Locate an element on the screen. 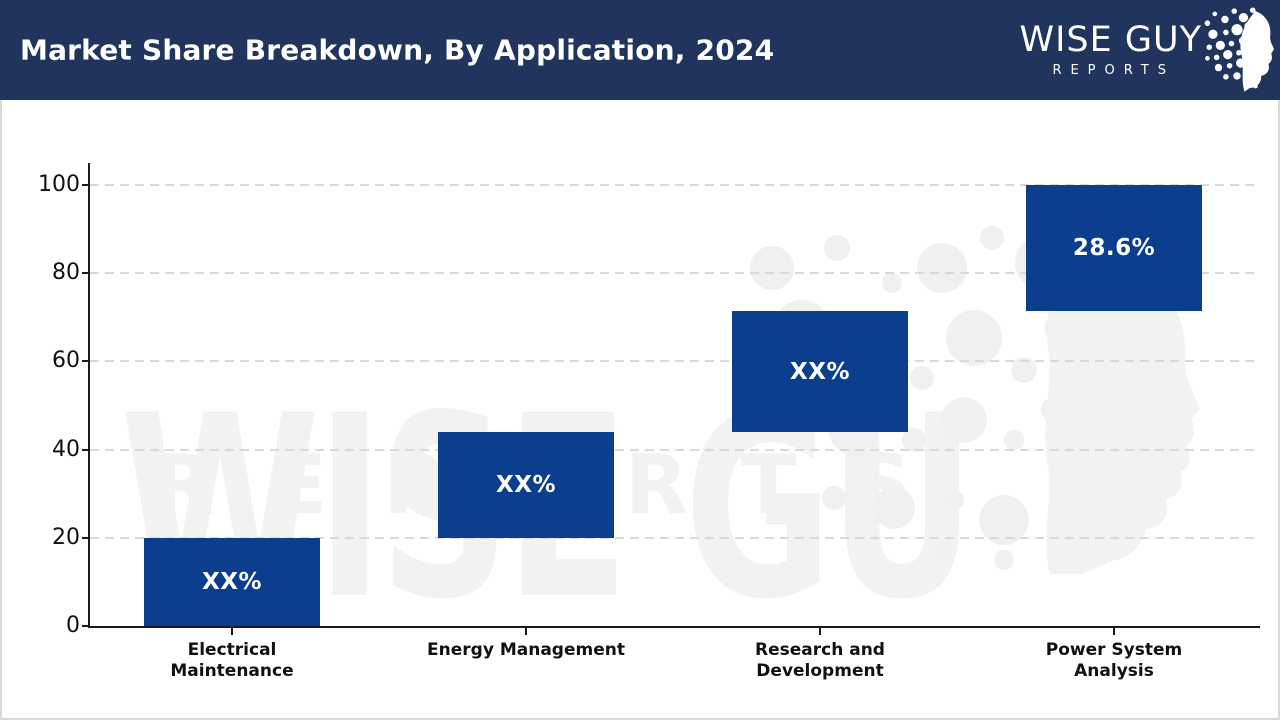 The width and height of the screenshot is (1280, 720). y-axis-label-100: 100 is located at coordinates (59, 184).